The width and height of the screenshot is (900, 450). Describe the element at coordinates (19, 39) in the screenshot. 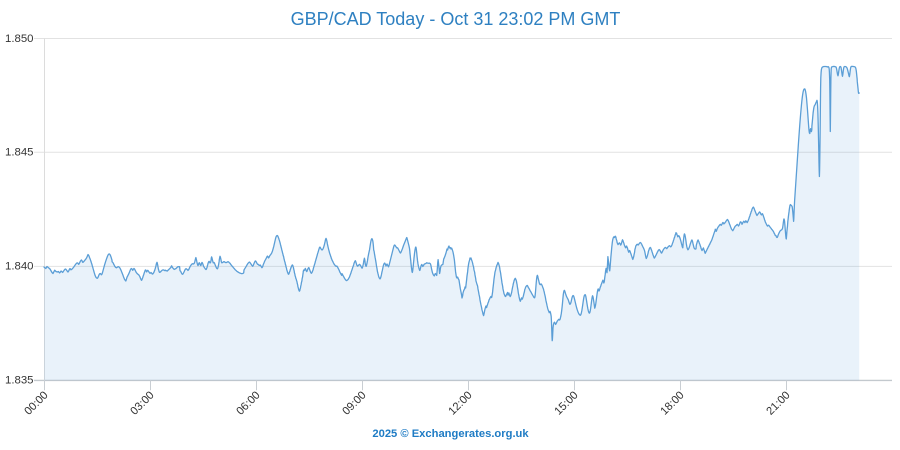

I see `svg-text: 1.850` at that location.